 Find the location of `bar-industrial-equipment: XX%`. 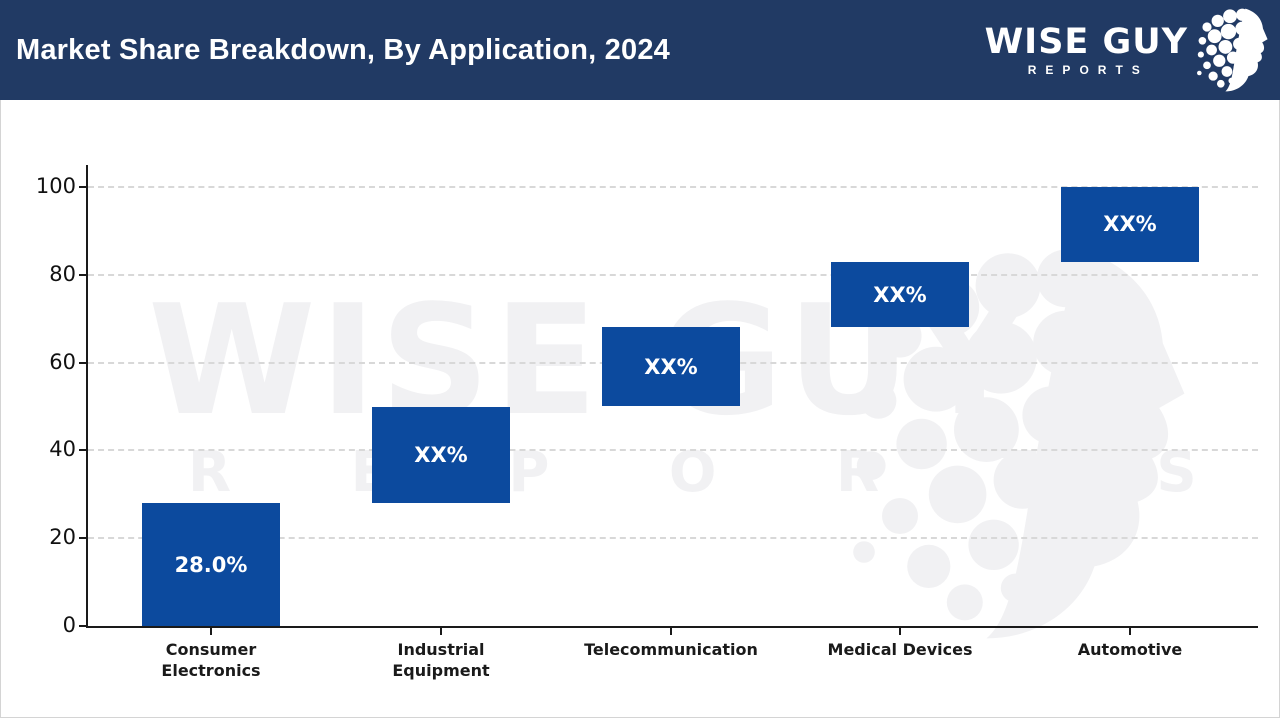

bar-industrial-equipment: XX% is located at coordinates (441, 455).